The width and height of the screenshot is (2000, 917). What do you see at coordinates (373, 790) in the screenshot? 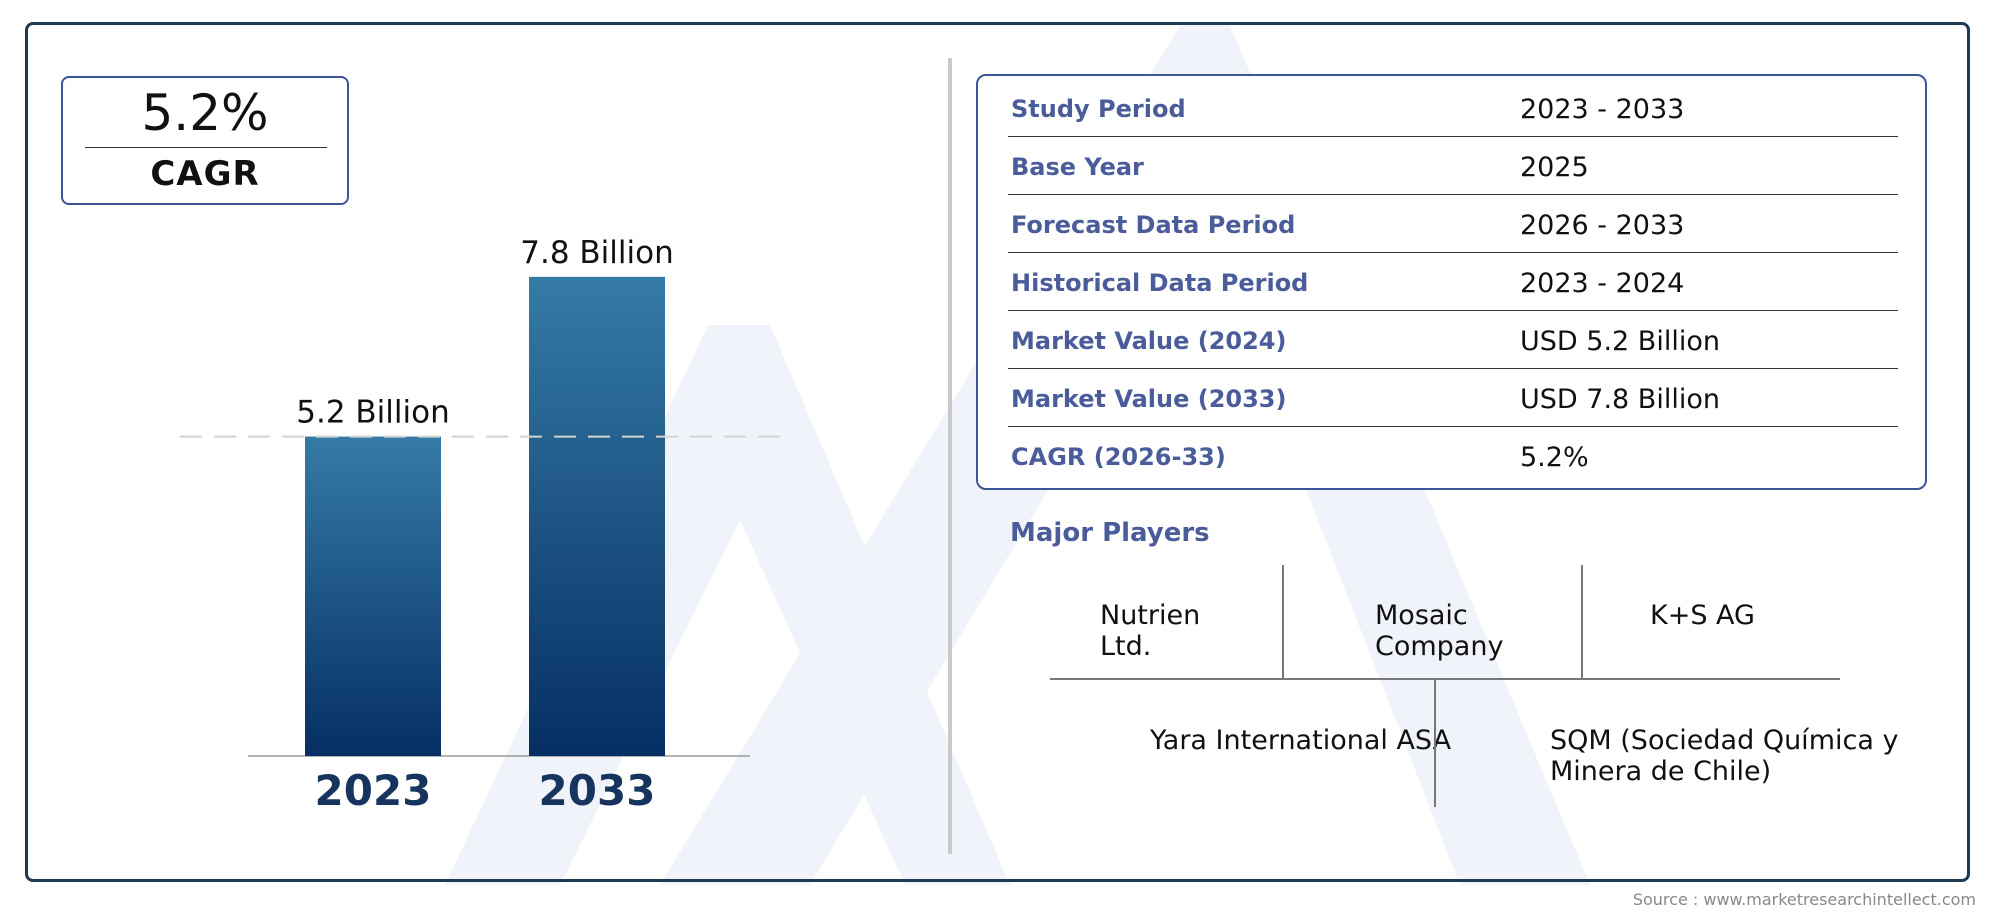
I see `x-tick-label-2023: 2023` at bounding box center [373, 790].